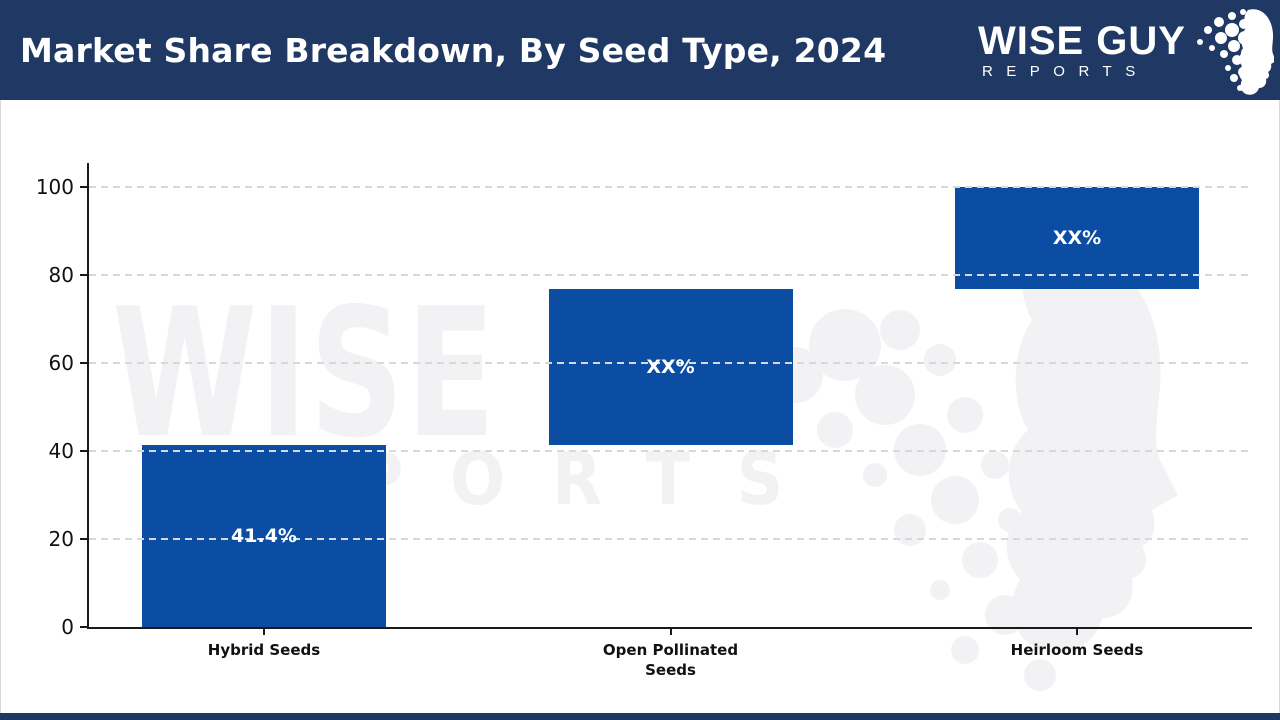 The height and width of the screenshot is (720, 1280). I want to click on logo-face-icon, so click(1235, 52).